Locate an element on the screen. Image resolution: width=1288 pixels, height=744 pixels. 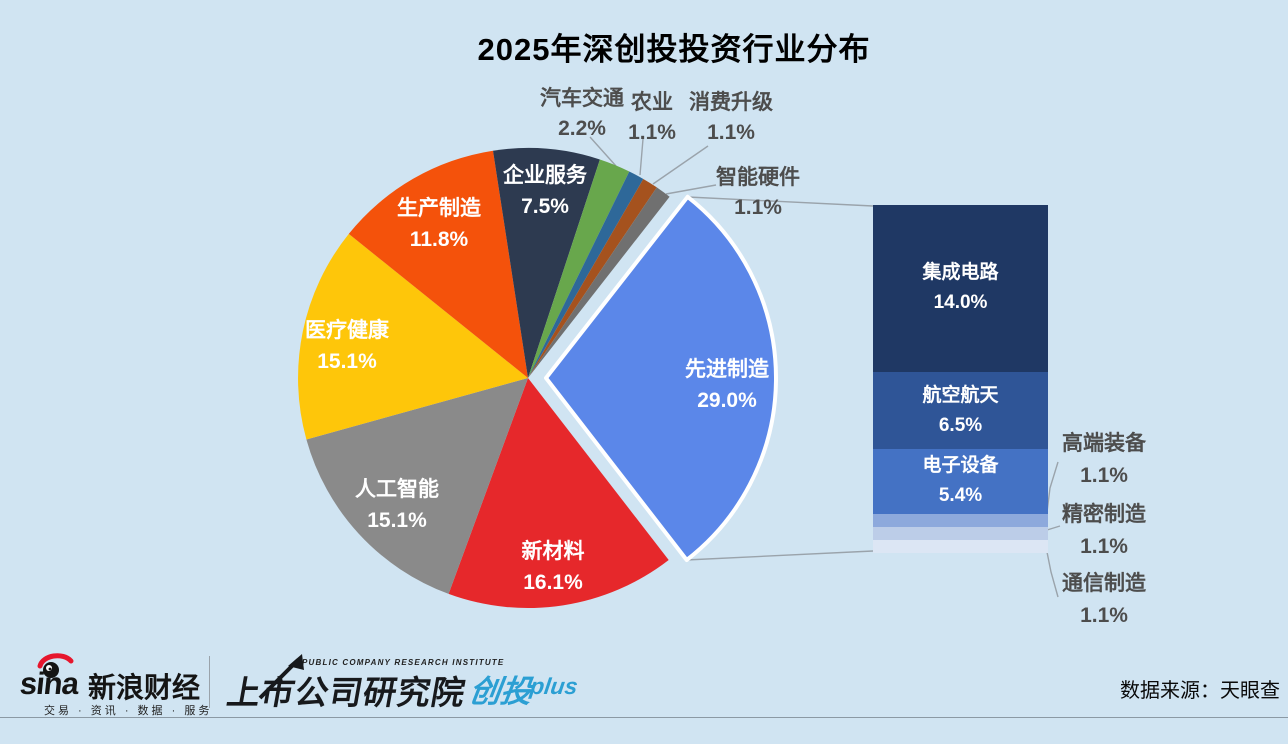
pie-label-yiliaojiankang: 医疗健康 15.1% is located at coordinates (347, 346).